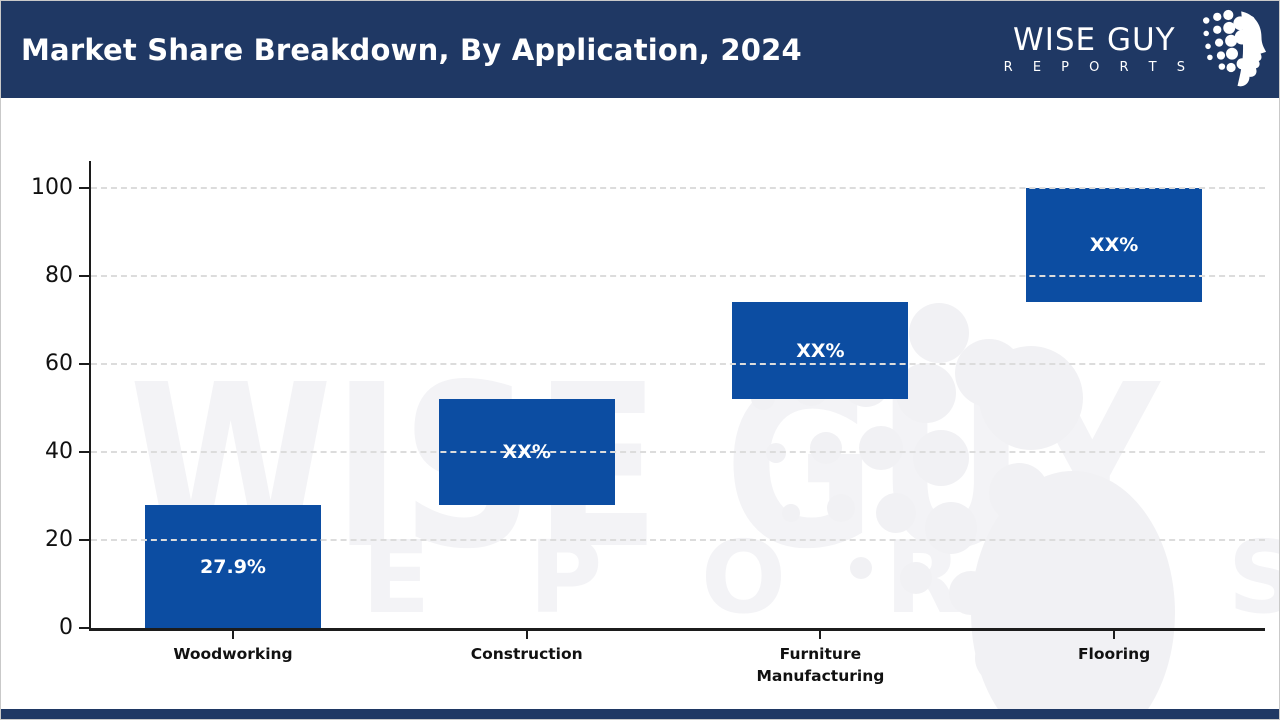 This screenshot has width=1280, height=720. What do you see at coordinates (59, 363) in the screenshot?
I see `y-tick-label: 60` at bounding box center [59, 363].